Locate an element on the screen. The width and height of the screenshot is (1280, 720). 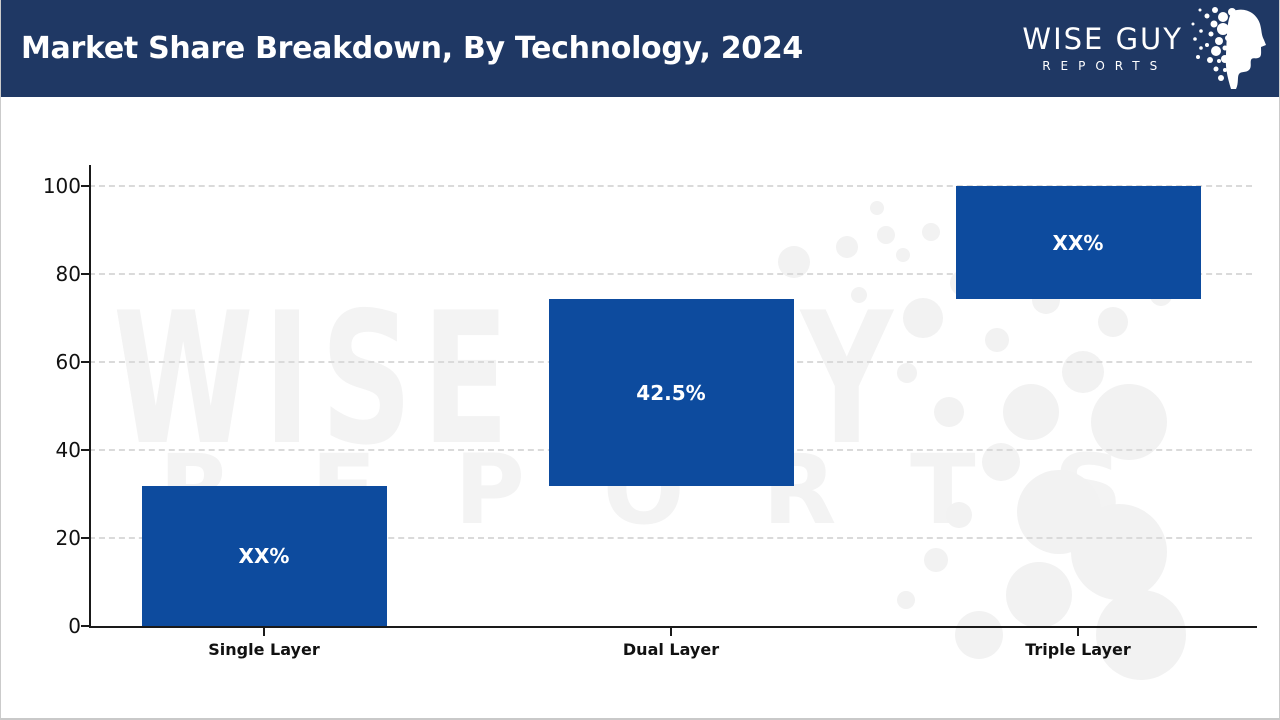
bar-value-label: 42.5% is located at coordinates (671, 392).